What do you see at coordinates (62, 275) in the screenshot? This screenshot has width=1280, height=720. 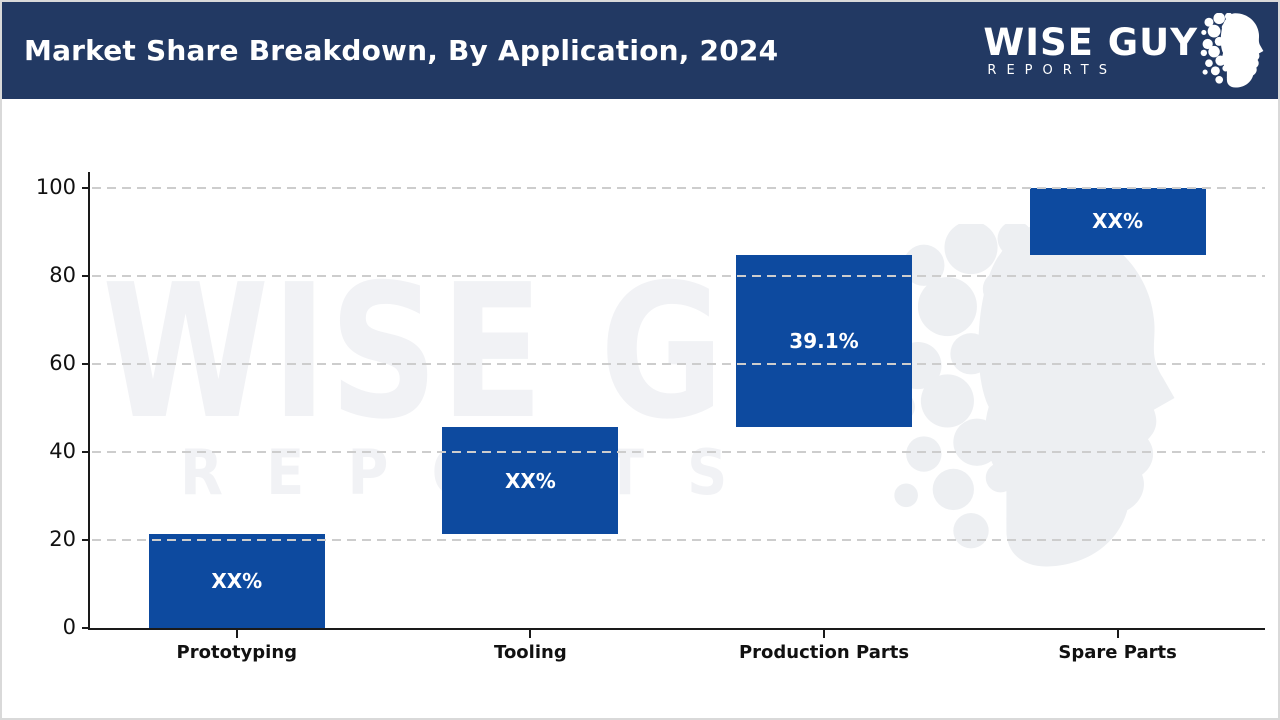 I see `y-axis-tick-label: 80` at bounding box center [62, 275].